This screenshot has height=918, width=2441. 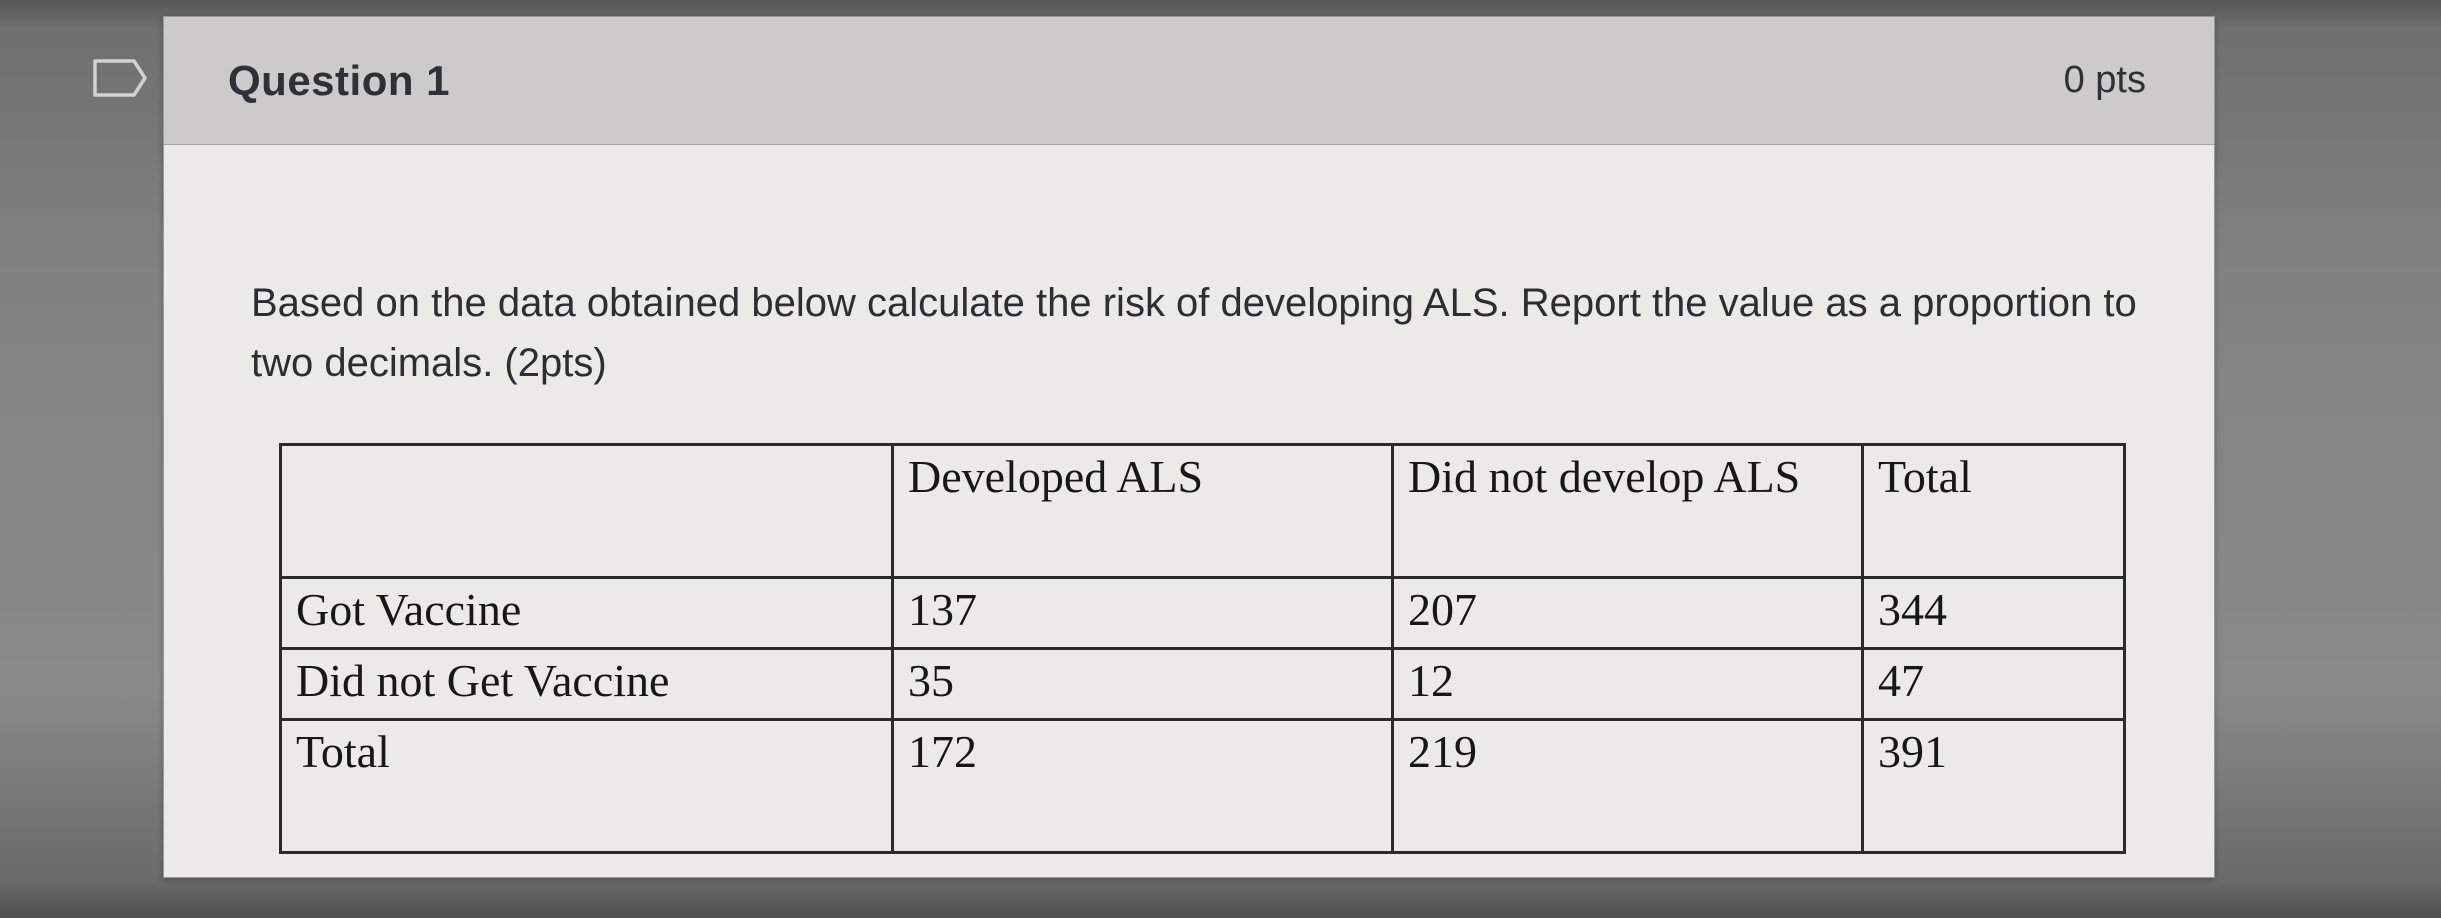 What do you see at coordinates (586, 511) in the screenshot?
I see `table-header-cell` at bounding box center [586, 511].